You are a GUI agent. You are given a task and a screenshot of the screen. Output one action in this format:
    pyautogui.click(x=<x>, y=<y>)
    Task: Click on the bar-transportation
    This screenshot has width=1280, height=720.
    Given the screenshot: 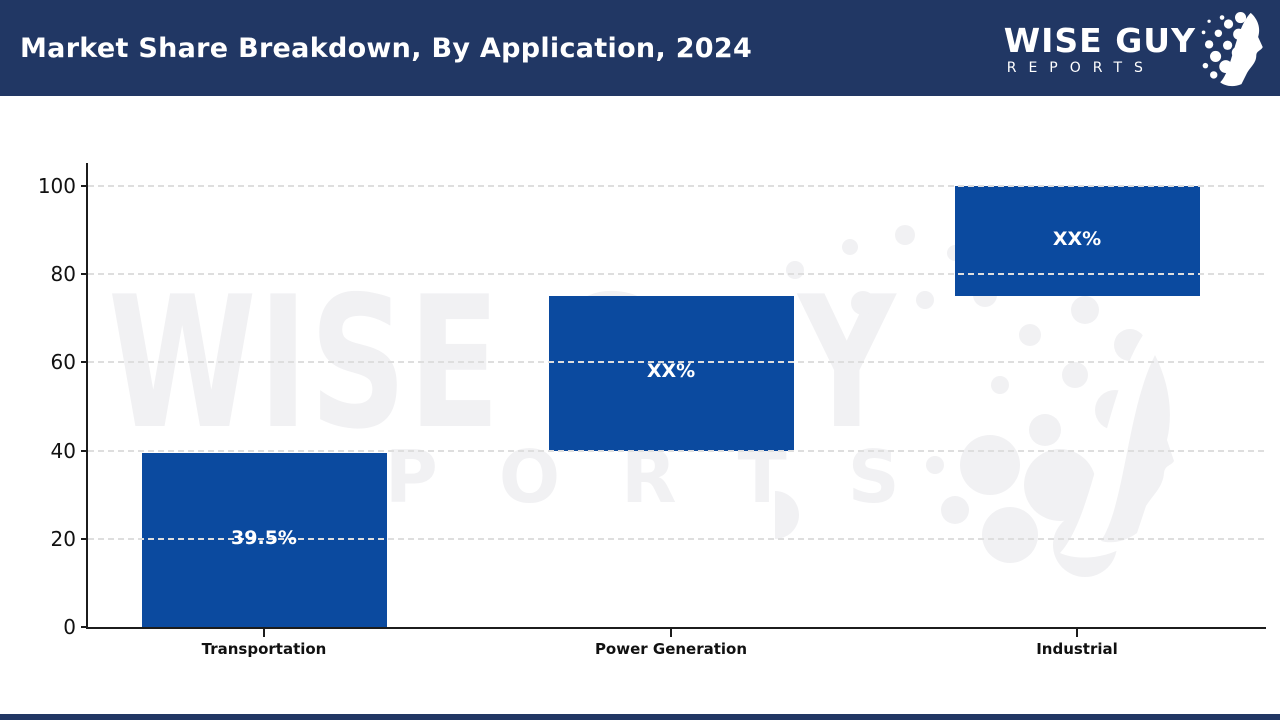 What is the action you would take?
    pyautogui.click(x=264, y=539)
    